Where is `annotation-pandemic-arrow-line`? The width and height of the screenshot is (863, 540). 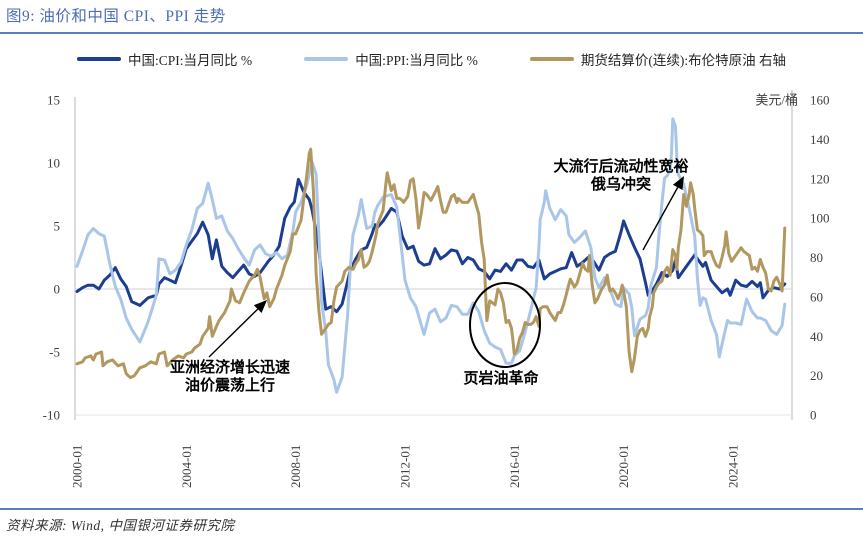 annotation-pandemic-arrow-line is located at coordinates (660, 219).